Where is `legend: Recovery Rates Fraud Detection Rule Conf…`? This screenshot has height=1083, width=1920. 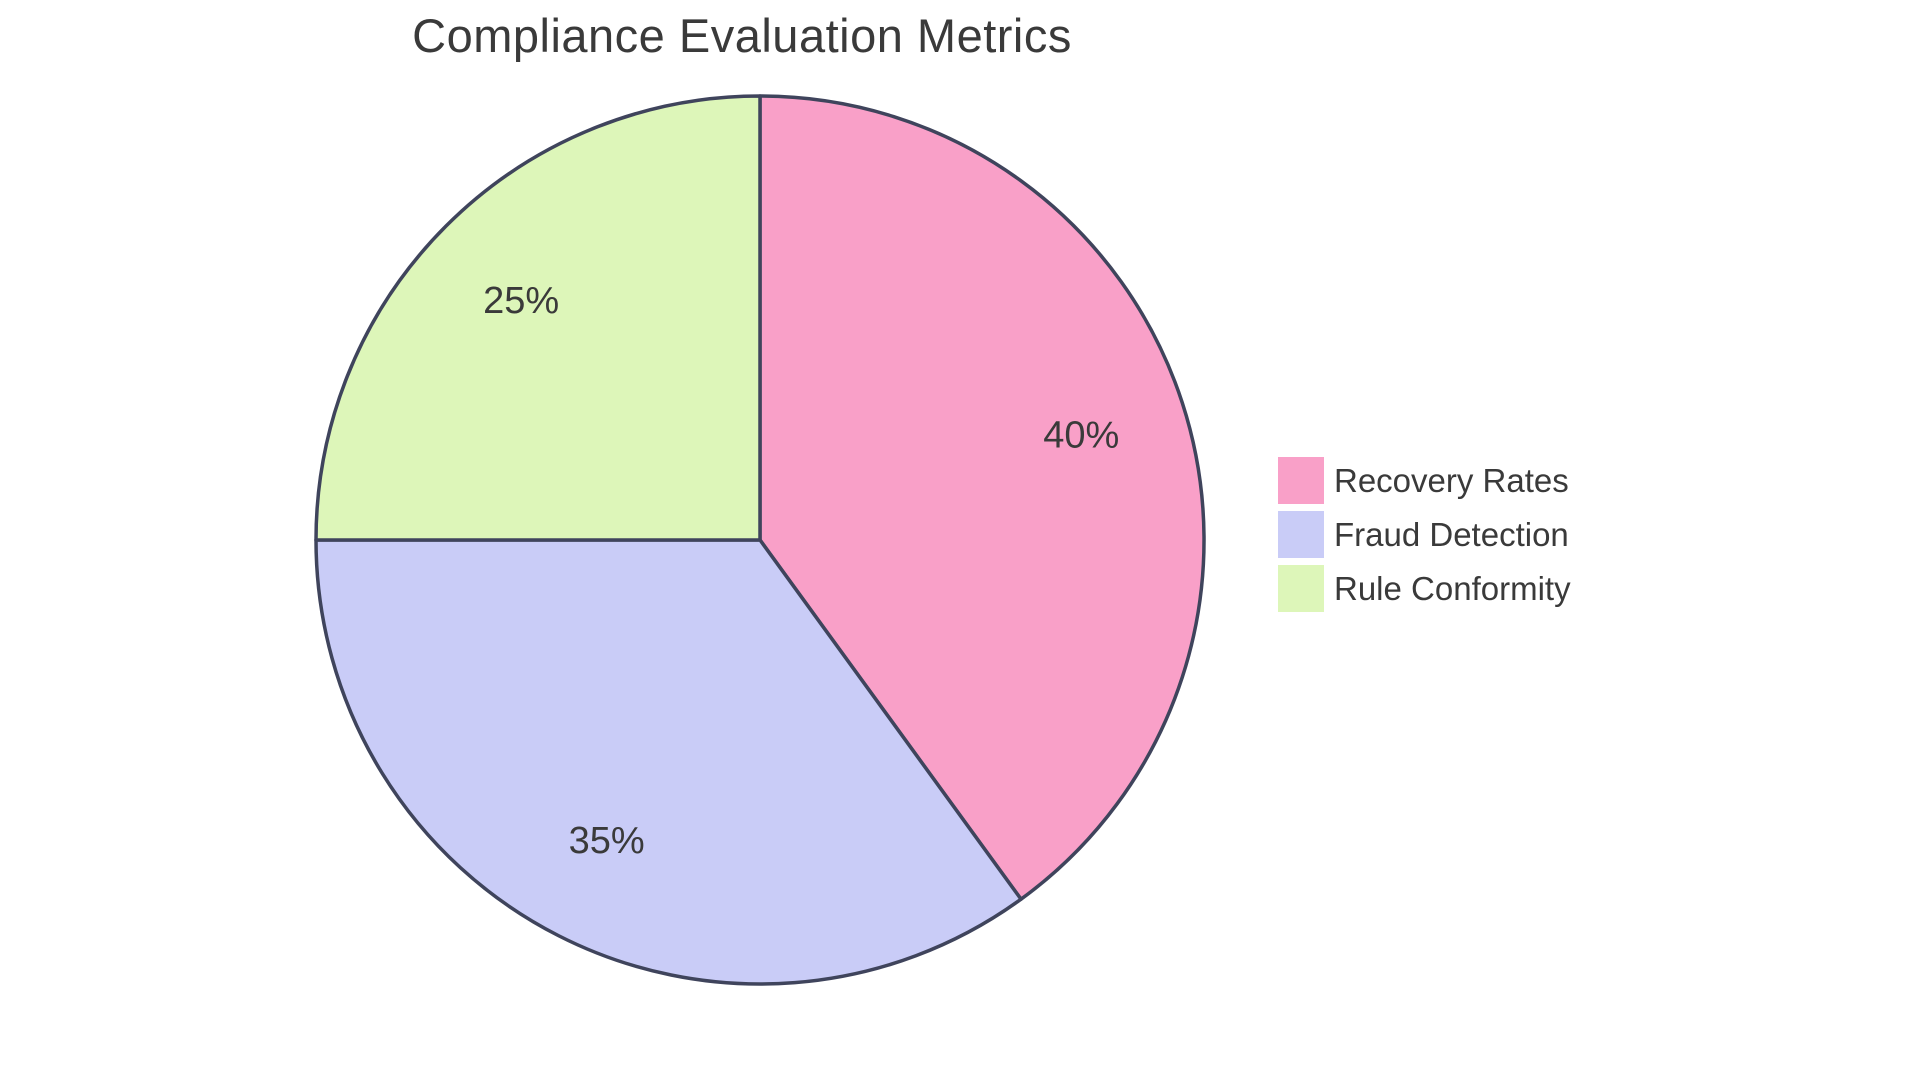 legend: Recovery Rates Fraud Detection Rule Conf… is located at coordinates (1424, 538).